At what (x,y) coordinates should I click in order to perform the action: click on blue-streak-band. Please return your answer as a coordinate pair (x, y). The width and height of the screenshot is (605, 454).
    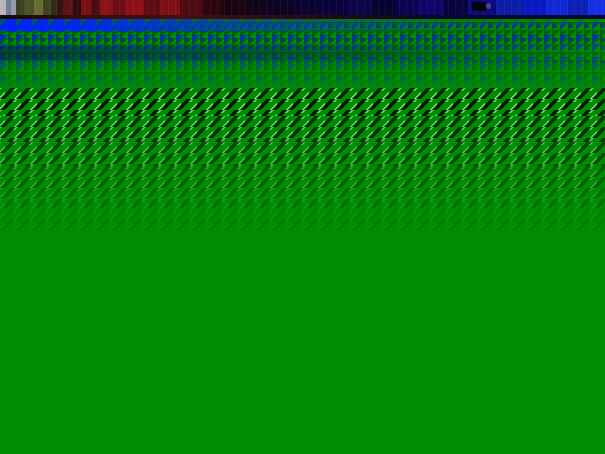
    Looking at the image, I should click on (302, 25).